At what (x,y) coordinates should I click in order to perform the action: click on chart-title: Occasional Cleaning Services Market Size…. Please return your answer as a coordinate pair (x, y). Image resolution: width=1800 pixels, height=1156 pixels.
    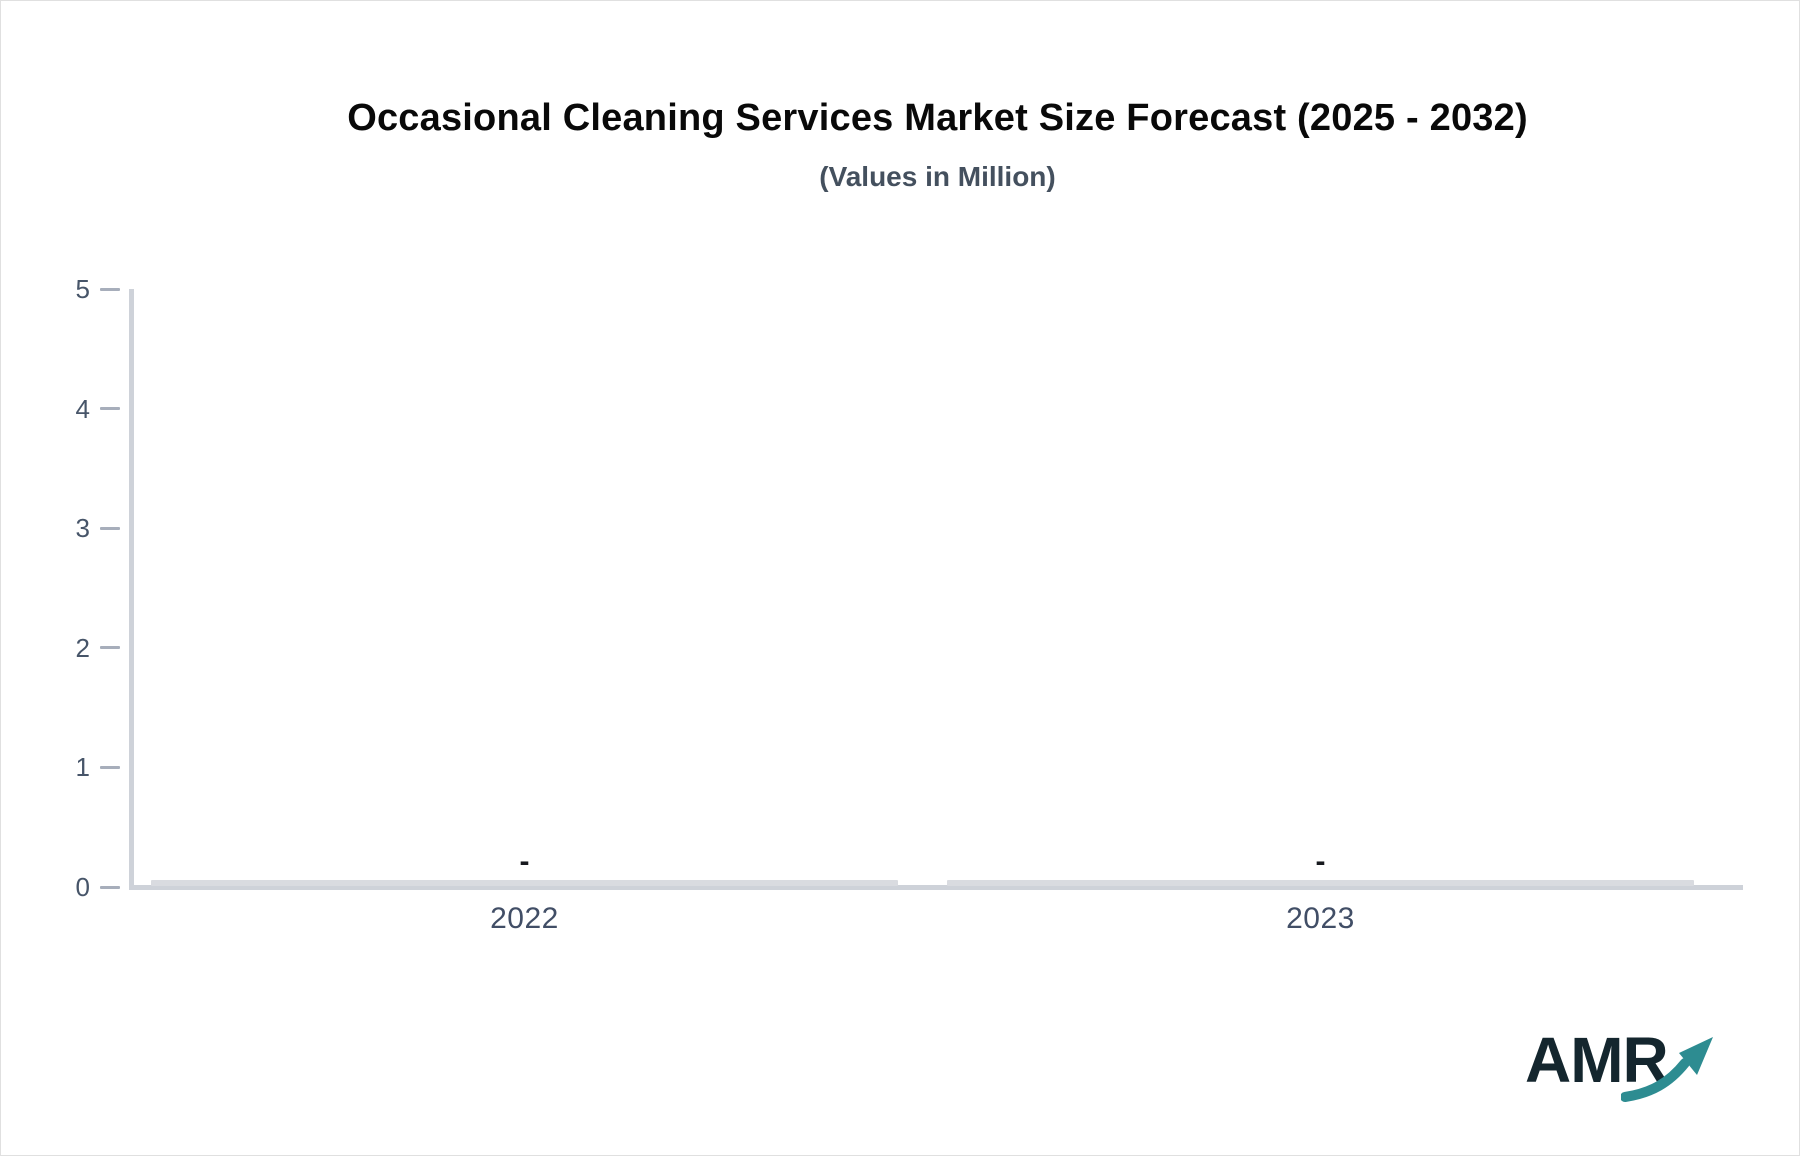
    Looking at the image, I should click on (937, 118).